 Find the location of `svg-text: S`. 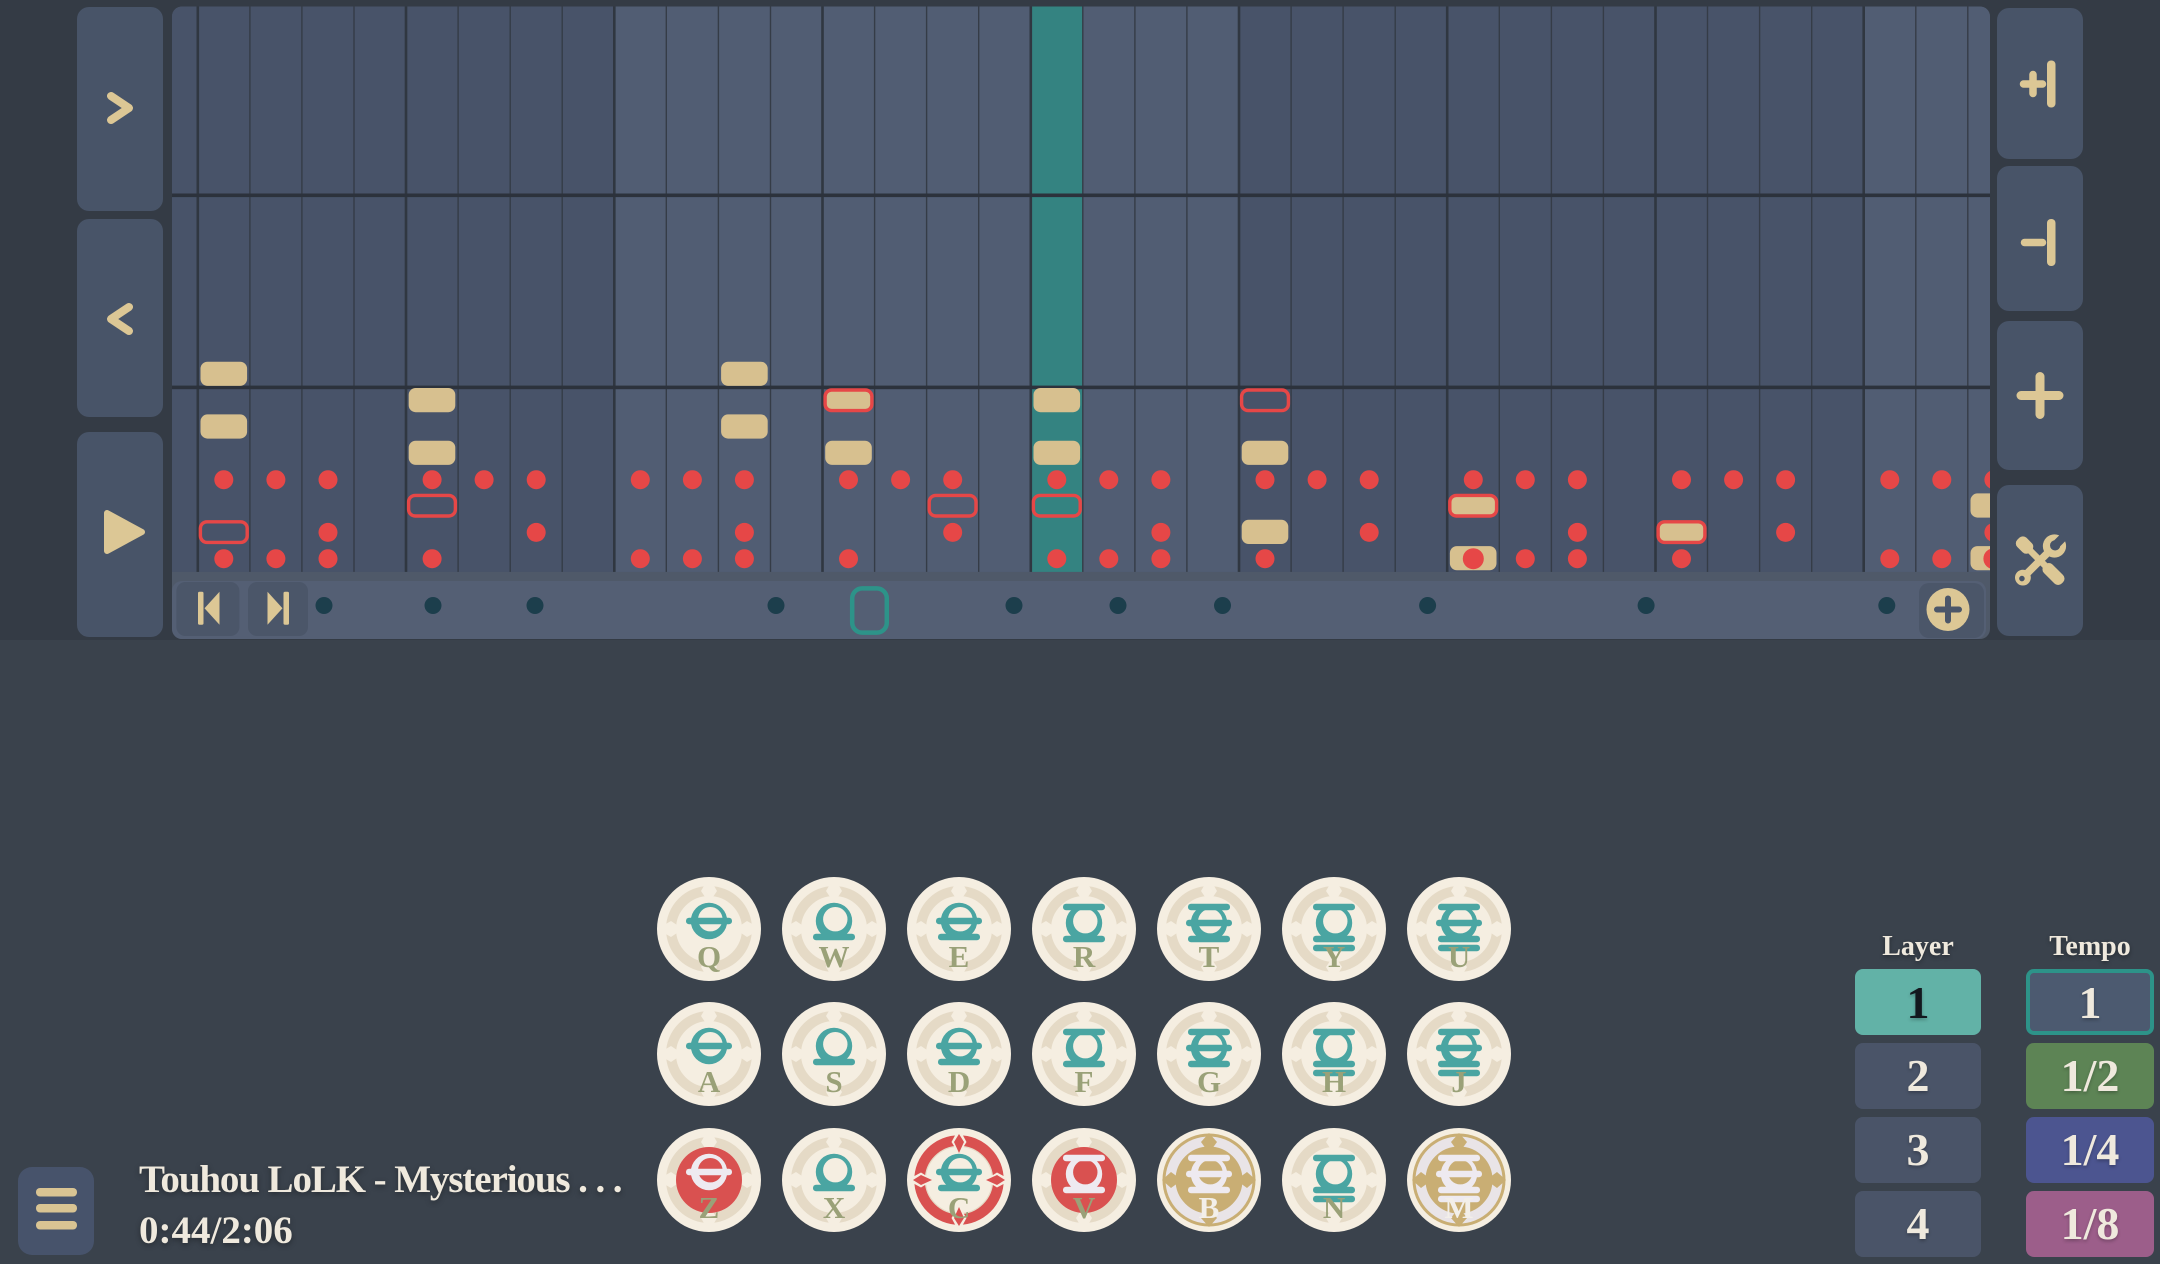

svg-text: S is located at coordinates (833, 1081).